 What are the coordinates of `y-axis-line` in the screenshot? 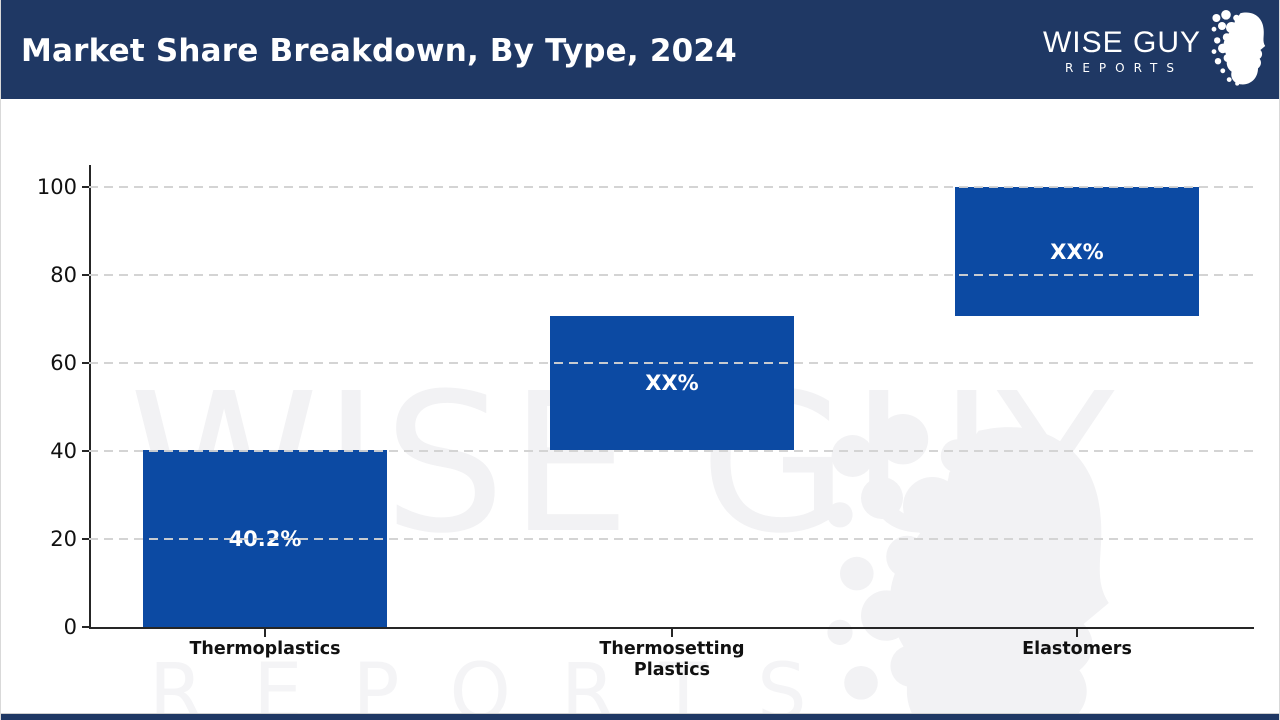 It's located at (90, 397).